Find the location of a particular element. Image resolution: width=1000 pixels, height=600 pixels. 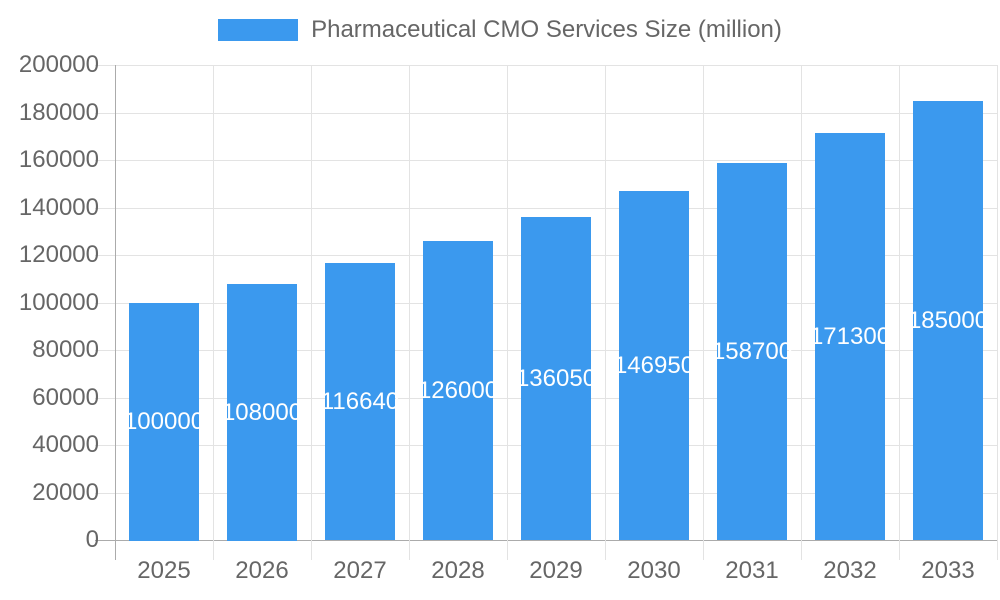

bar-2031: 158700 is located at coordinates (752, 351).